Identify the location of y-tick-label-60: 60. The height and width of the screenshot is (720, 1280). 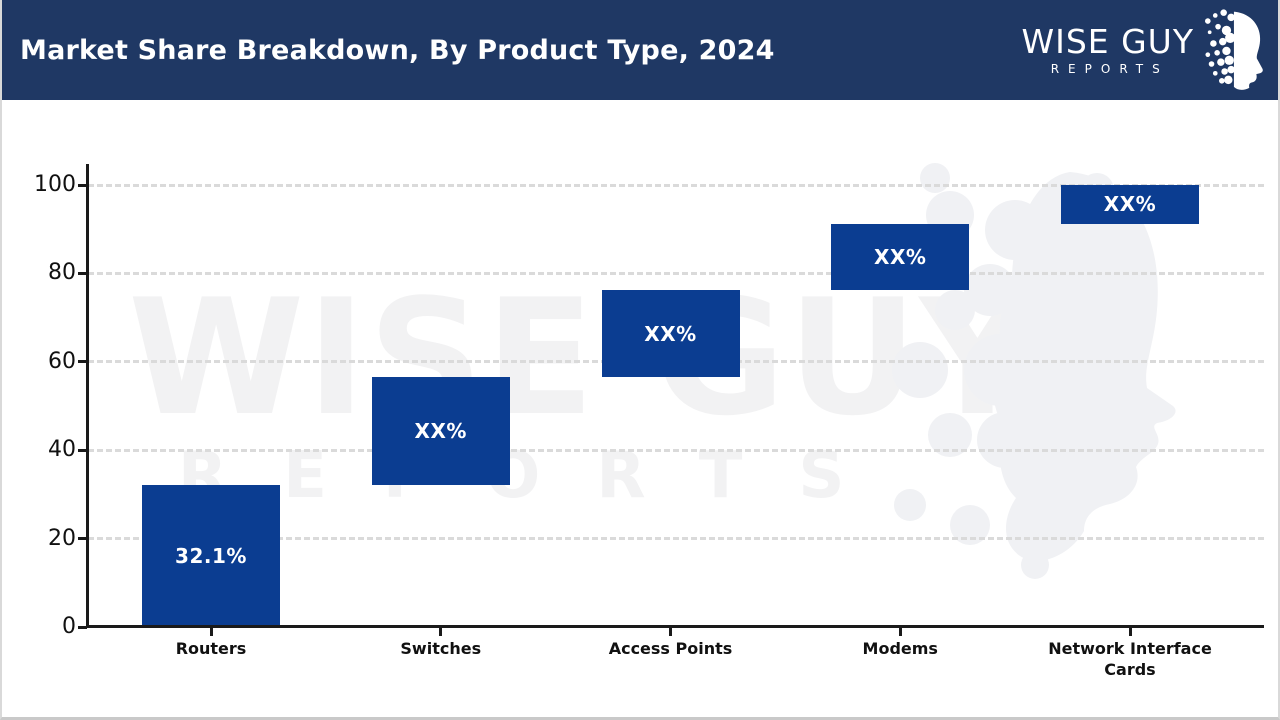
(62, 361).